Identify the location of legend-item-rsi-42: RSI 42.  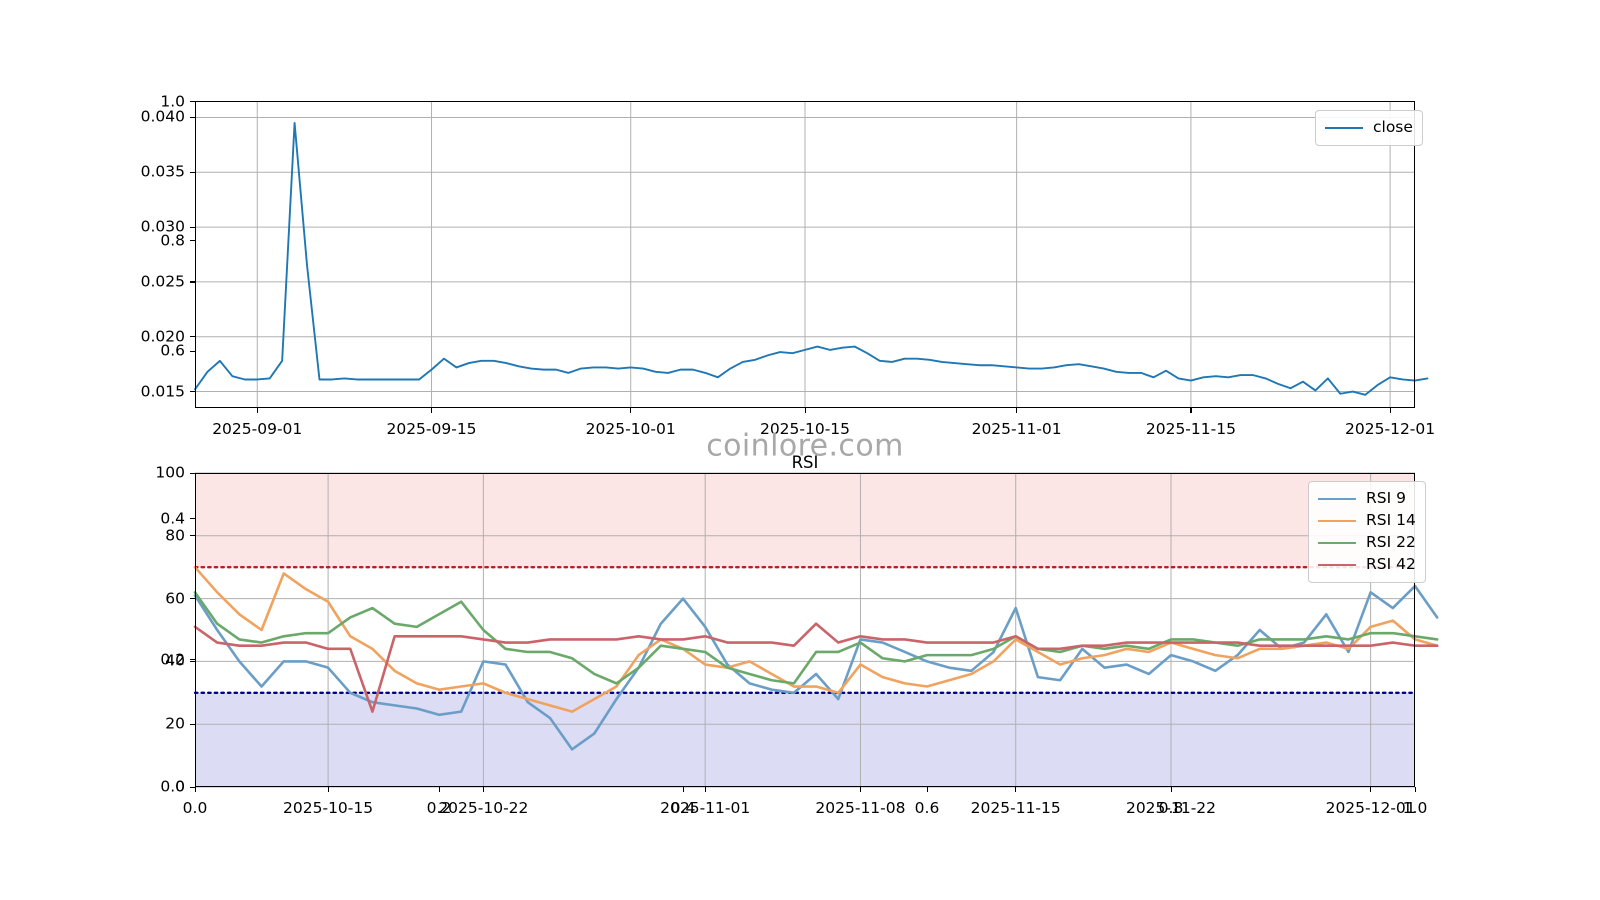
(1367, 565).